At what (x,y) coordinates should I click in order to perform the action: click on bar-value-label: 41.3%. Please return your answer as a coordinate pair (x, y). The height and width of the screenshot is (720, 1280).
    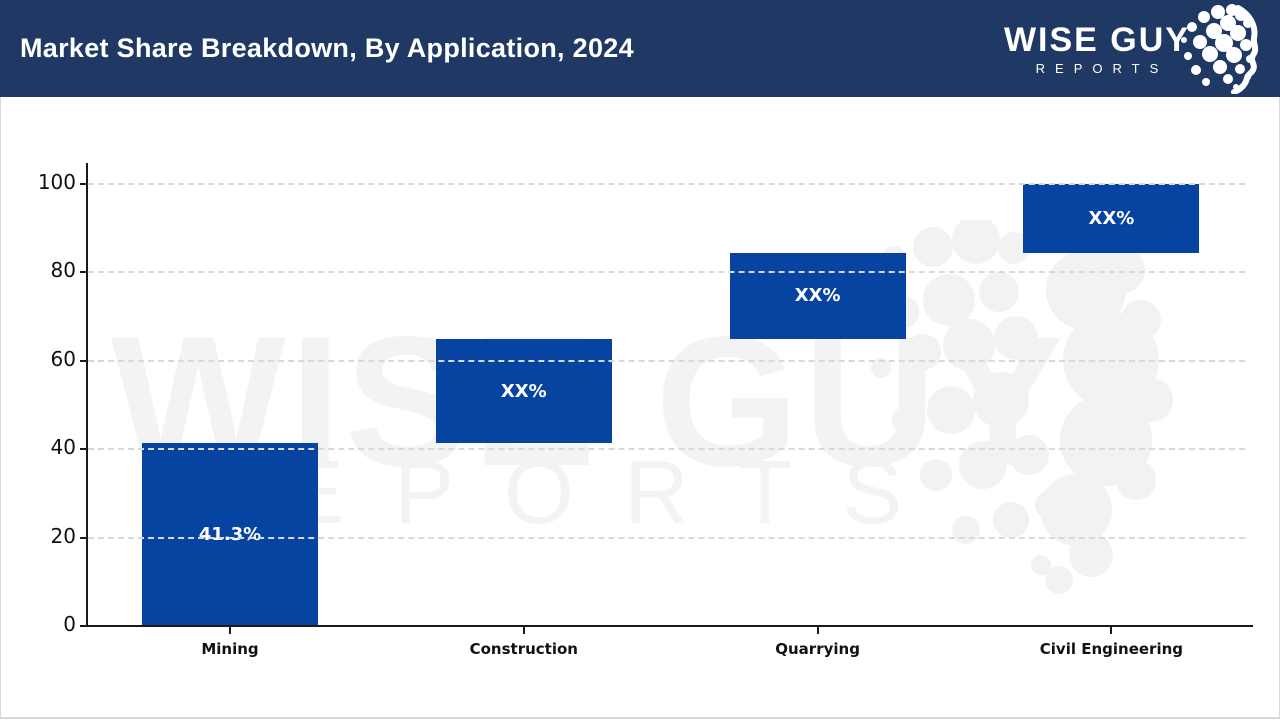
    Looking at the image, I should click on (230, 535).